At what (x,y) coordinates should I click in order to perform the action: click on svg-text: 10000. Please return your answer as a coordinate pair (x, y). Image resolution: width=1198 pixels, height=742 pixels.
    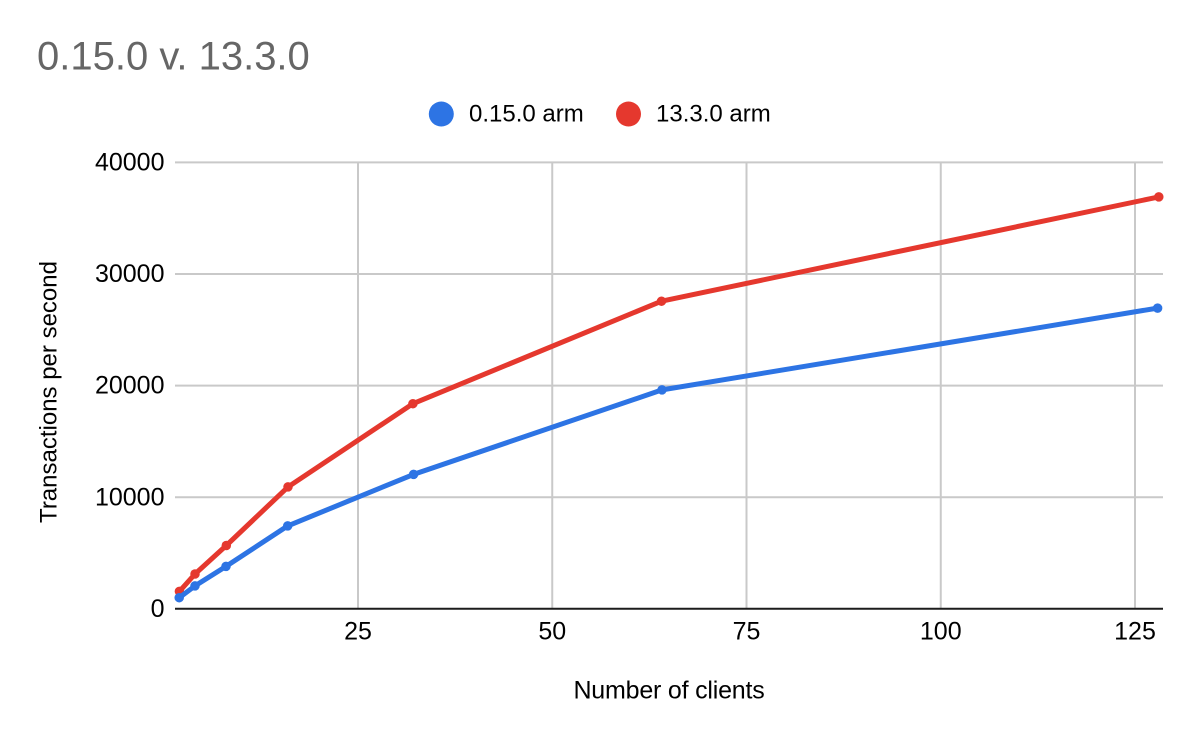
    Looking at the image, I should click on (130, 497).